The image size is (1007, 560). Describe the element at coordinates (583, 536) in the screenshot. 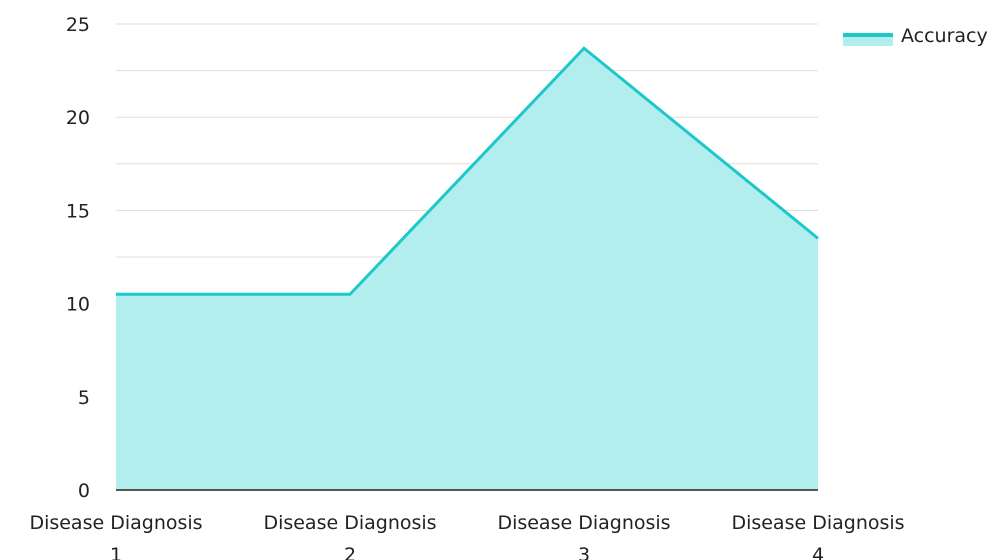

I see `x-tick-label: Disease Diagnosis 3` at that location.